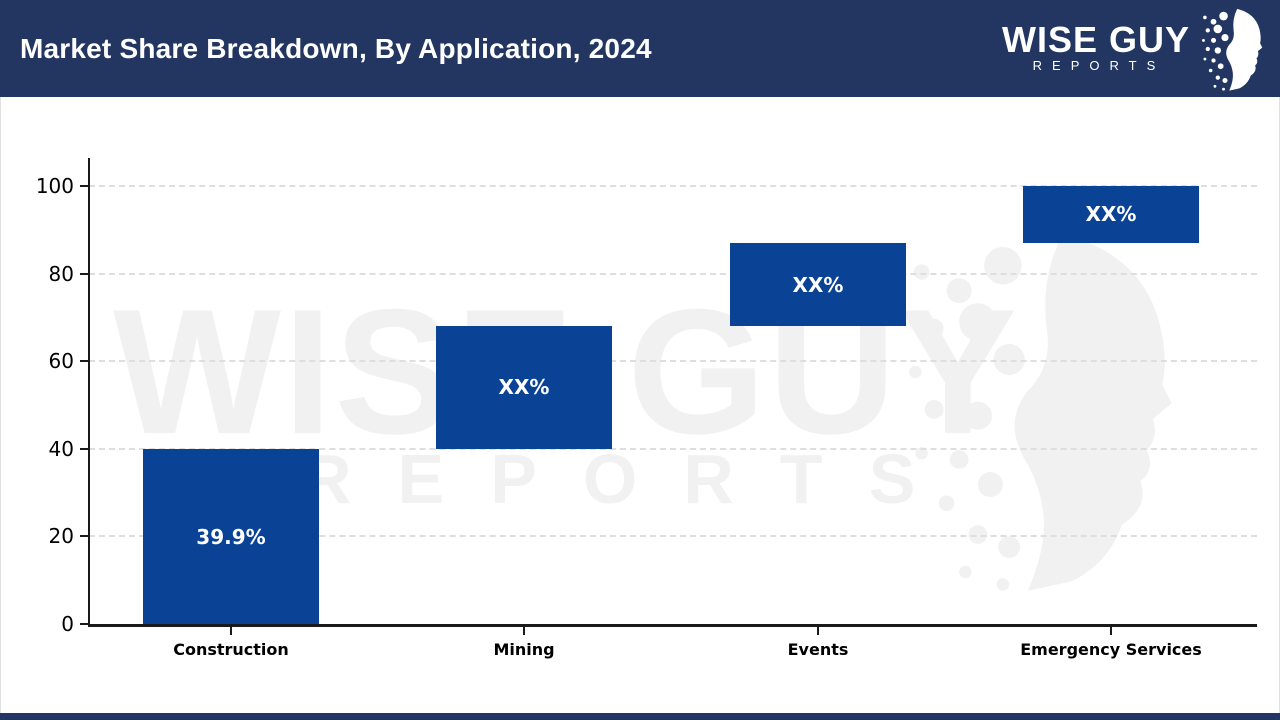  What do you see at coordinates (1099, 66) in the screenshot?
I see `logo-sub-text: REPORTS` at bounding box center [1099, 66].